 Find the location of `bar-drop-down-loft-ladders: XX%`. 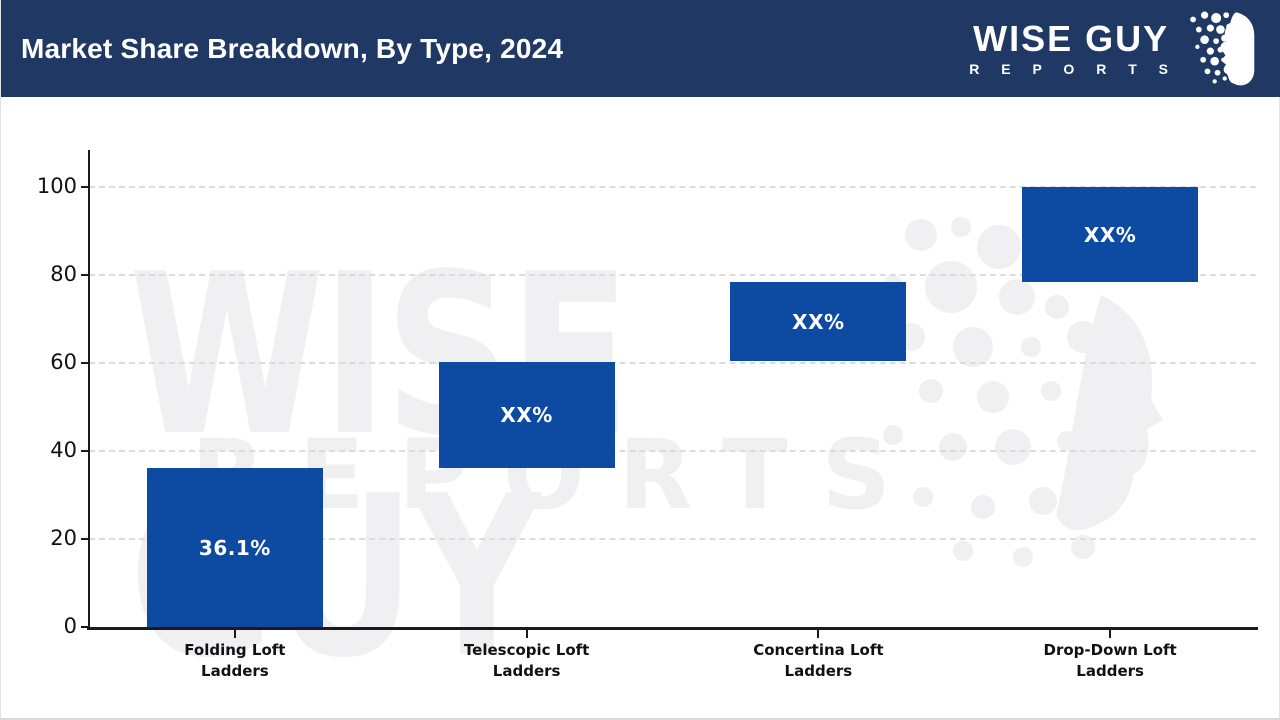

bar-drop-down-loft-ladders: XX% is located at coordinates (1110, 235).